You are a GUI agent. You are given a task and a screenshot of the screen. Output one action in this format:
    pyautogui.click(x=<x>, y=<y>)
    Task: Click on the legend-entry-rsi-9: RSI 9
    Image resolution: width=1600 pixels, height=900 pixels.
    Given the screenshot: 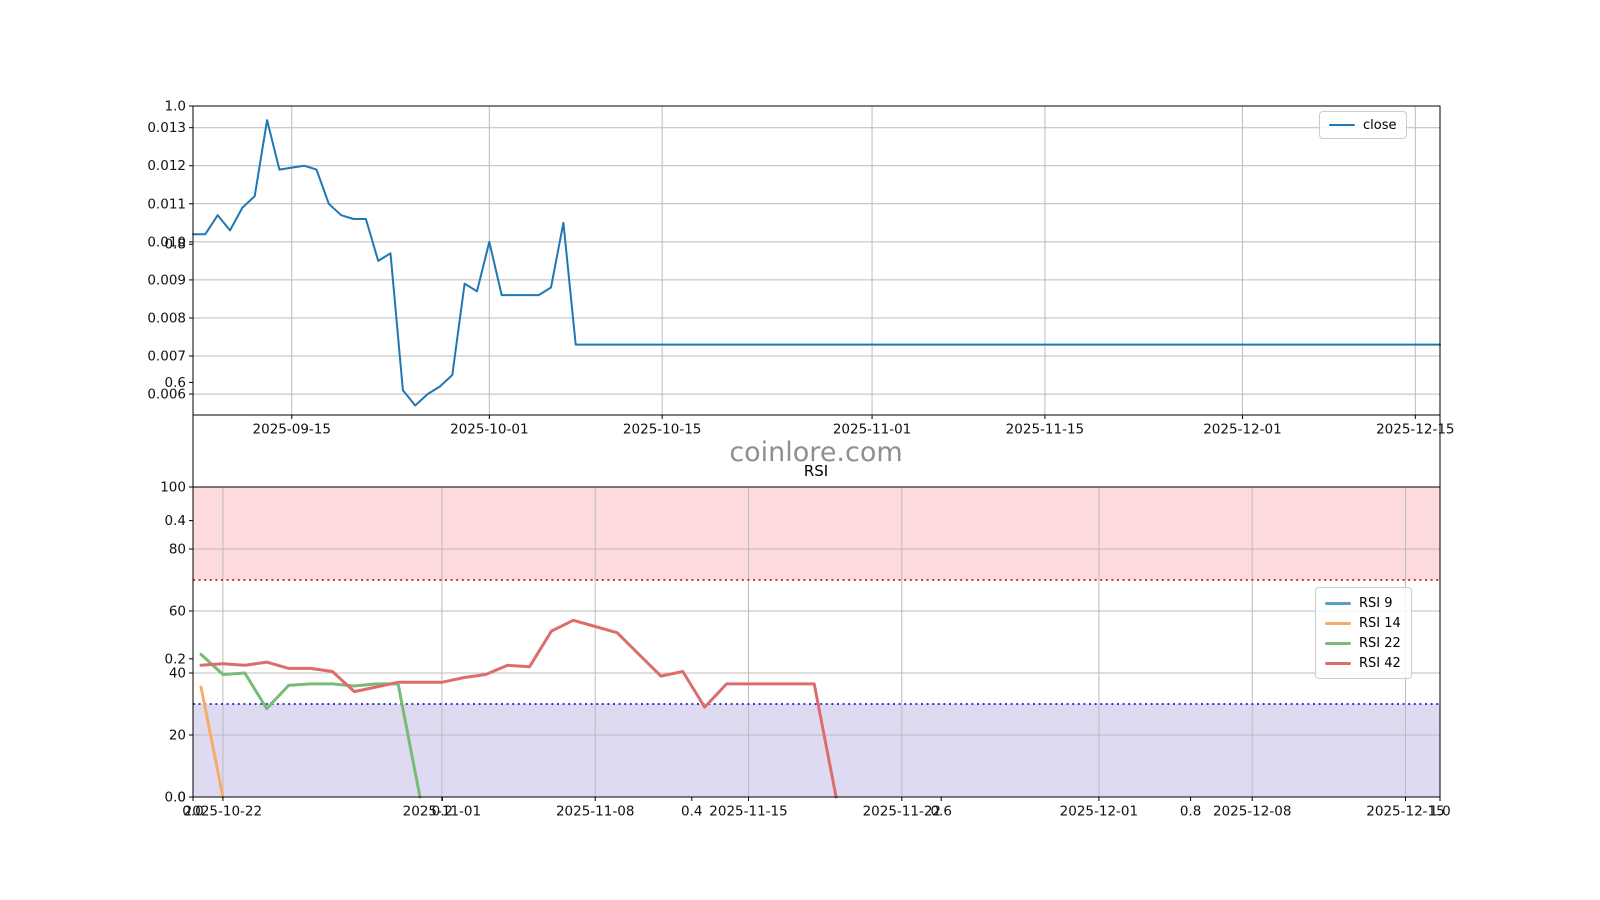 What is the action you would take?
    pyautogui.click(x=1363, y=603)
    